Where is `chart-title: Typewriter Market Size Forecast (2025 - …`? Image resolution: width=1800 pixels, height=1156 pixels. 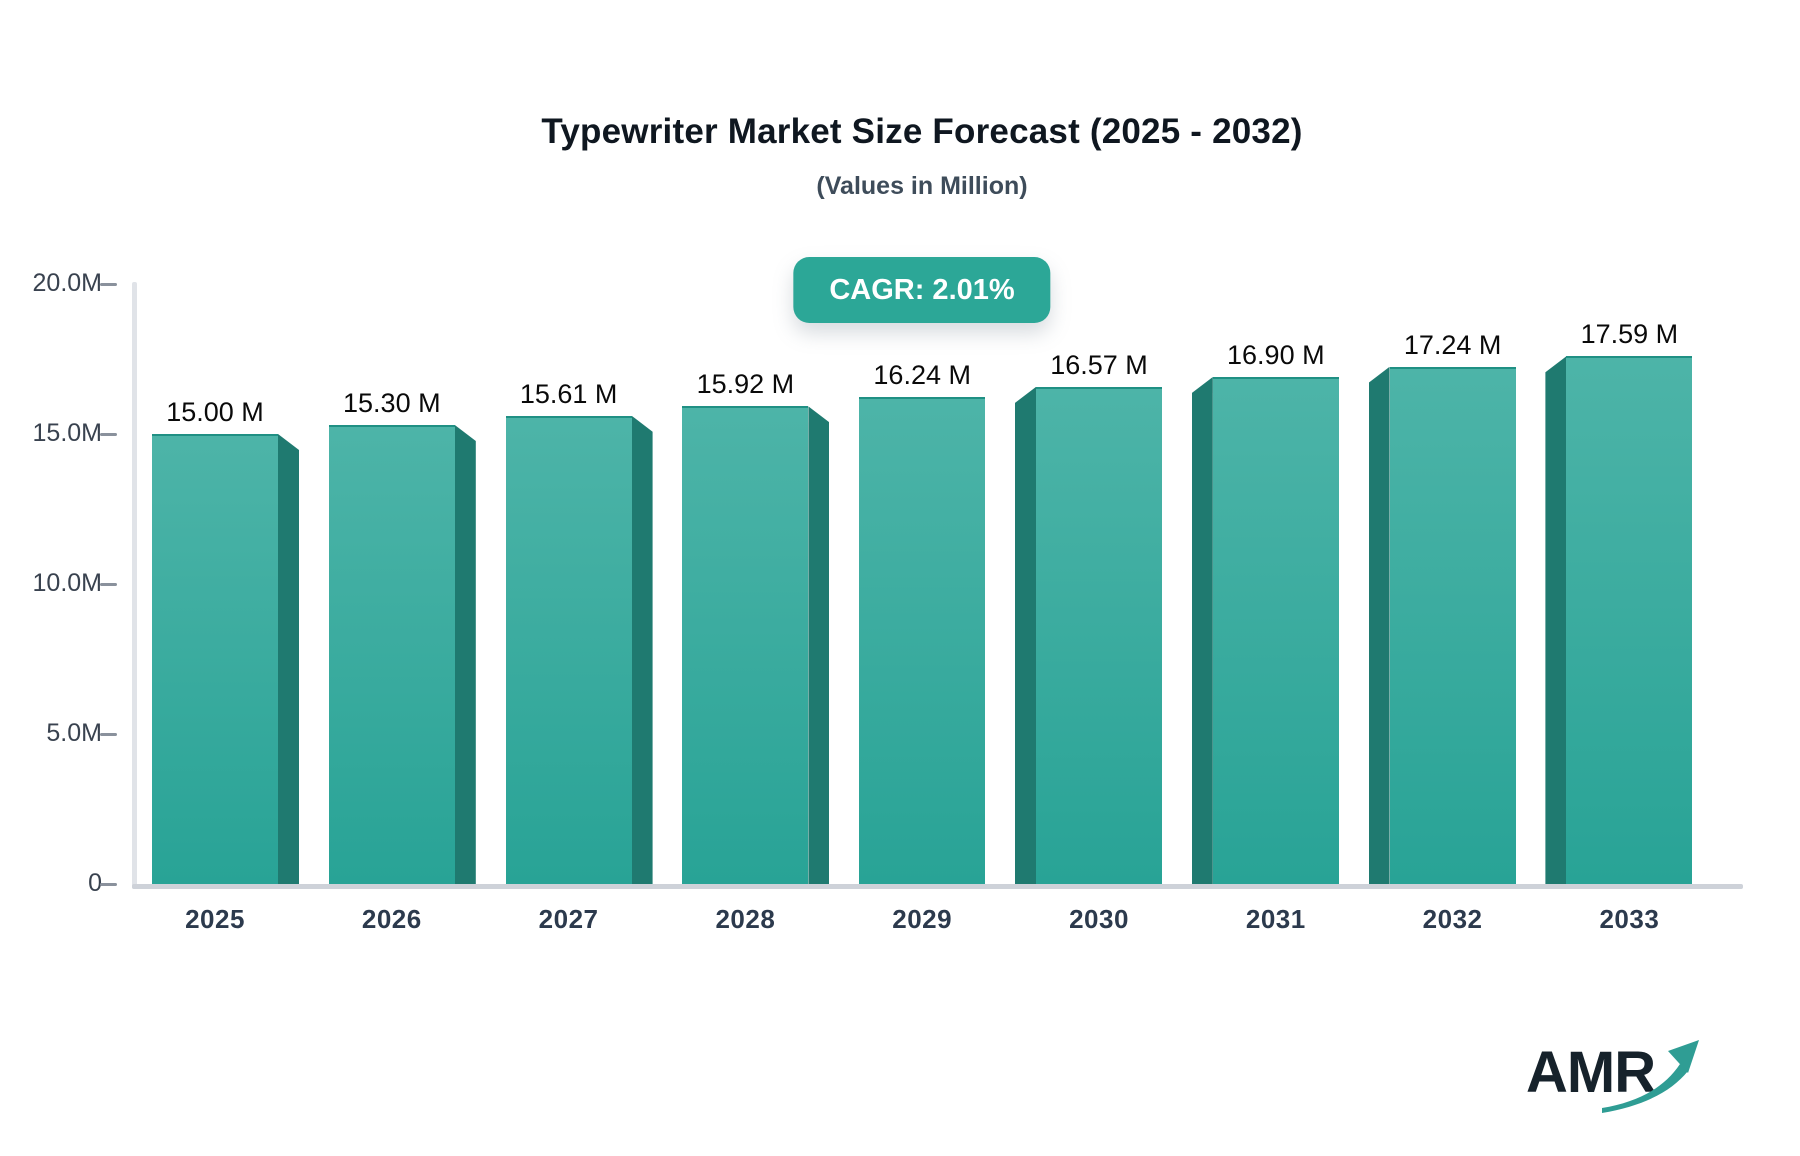 chart-title: Typewriter Market Size Forecast (2025 - … is located at coordinates (922, 131).